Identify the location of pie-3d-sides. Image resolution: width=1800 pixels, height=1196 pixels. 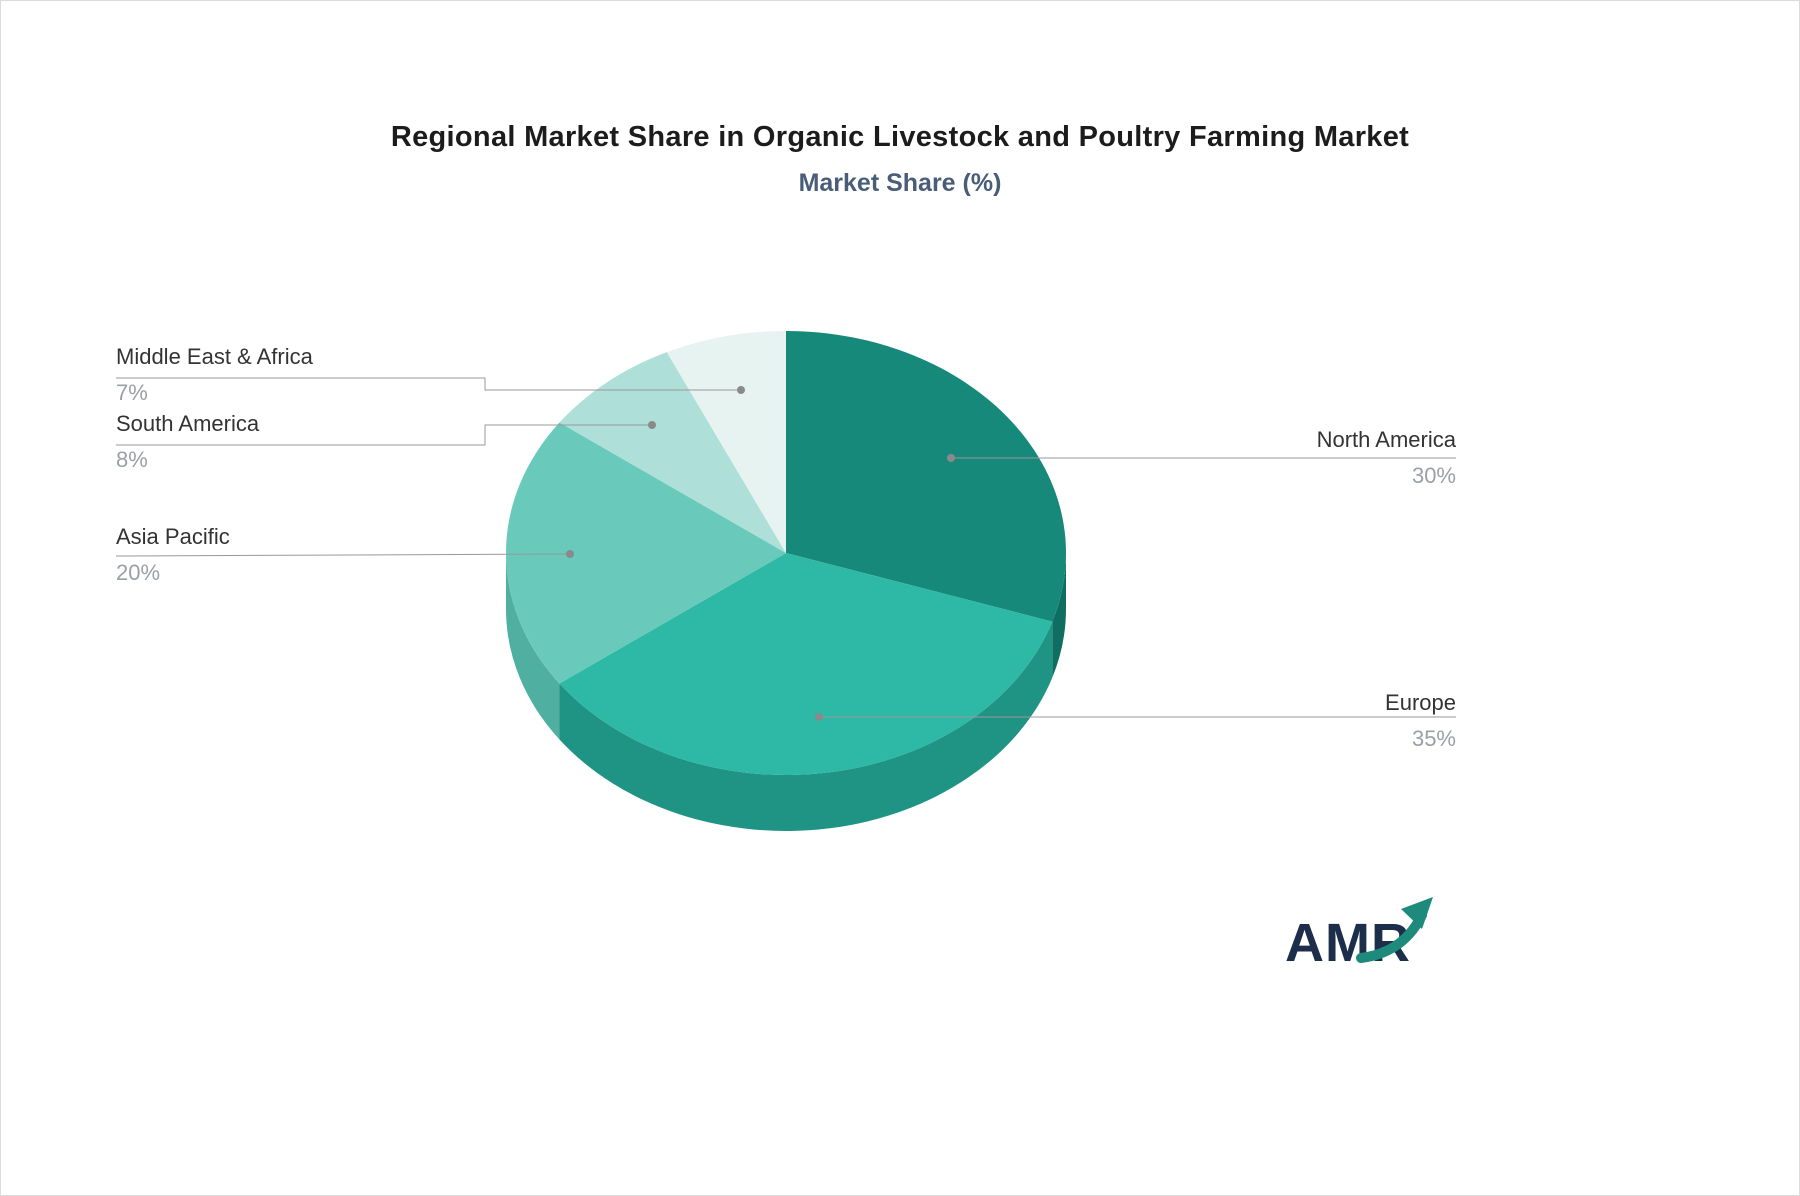
(786, 692).